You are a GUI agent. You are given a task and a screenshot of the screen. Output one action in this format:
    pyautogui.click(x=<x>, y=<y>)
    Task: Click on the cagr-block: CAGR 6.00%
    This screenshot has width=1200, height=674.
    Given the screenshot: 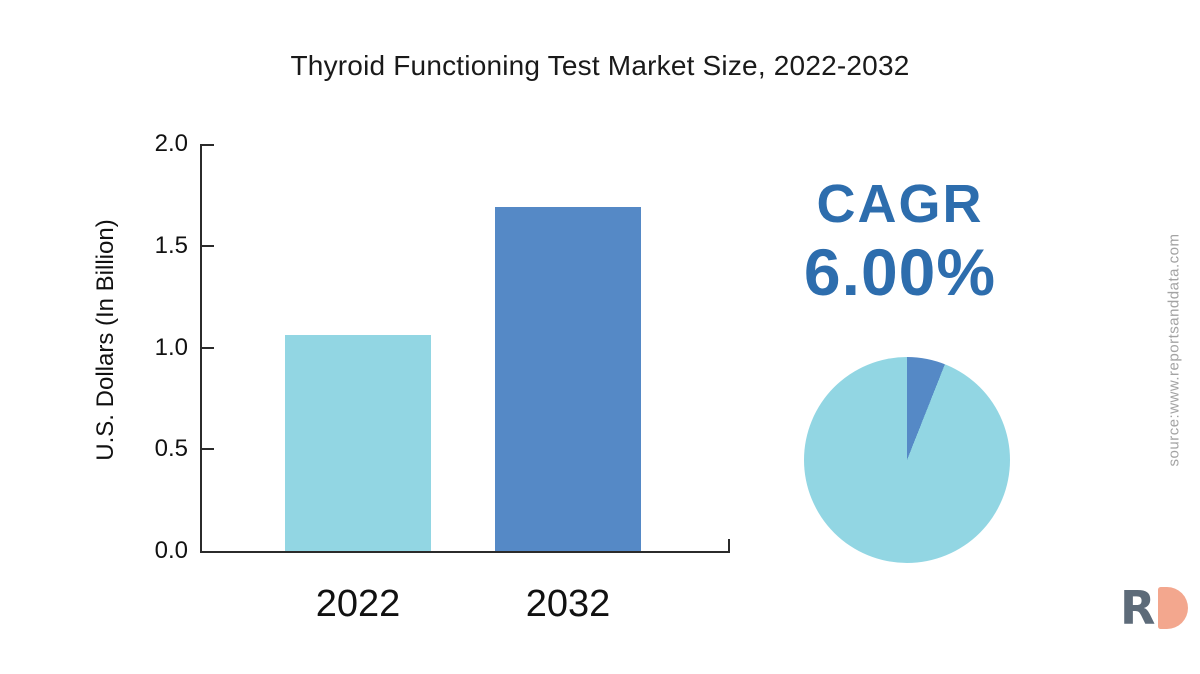 What is the action you would take?
    pyautogui.click(x=900, y=240)
    